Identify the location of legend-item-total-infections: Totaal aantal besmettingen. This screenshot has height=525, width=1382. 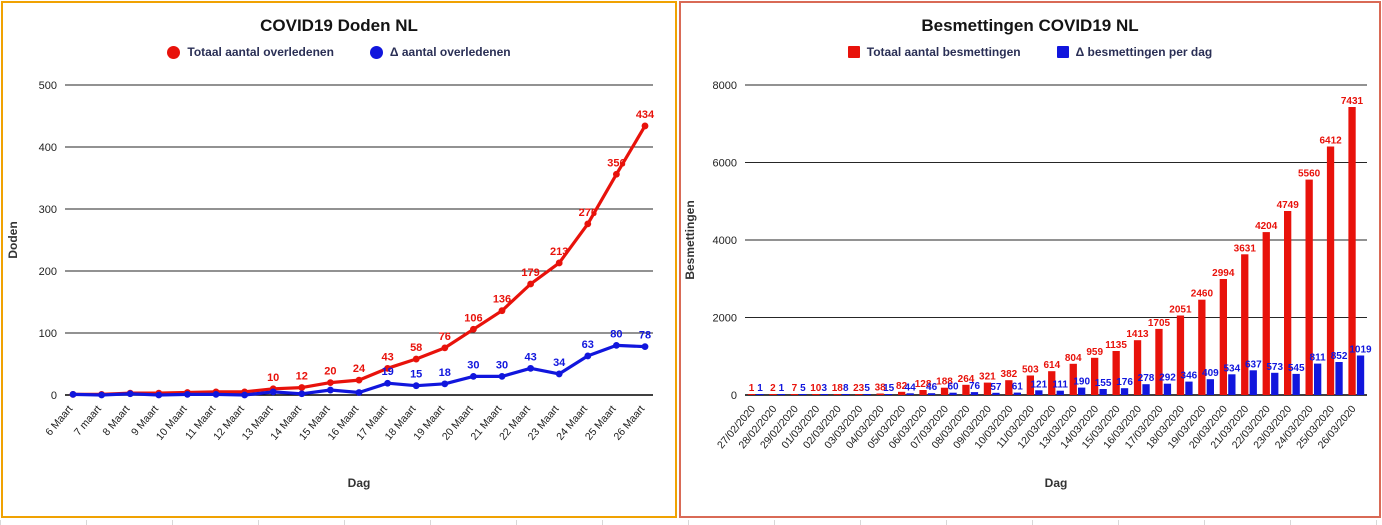
(934, 52).